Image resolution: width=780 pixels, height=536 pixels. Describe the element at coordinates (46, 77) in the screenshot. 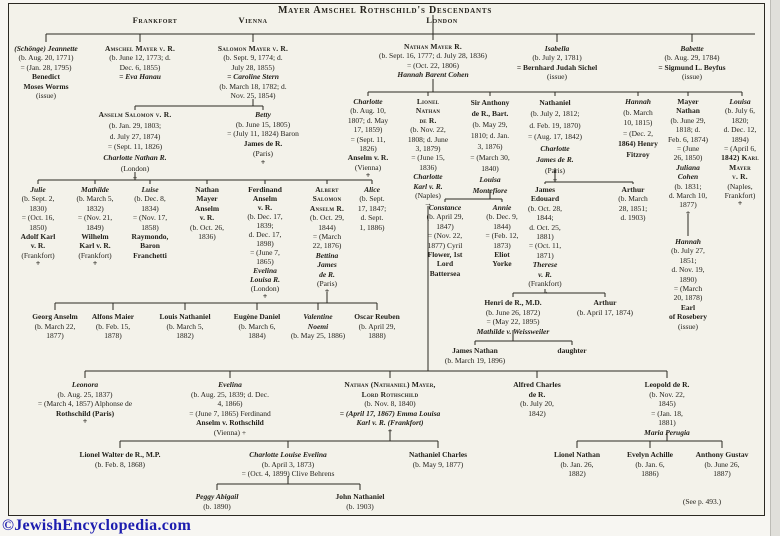

I see `person-line: Benedict` at that location.